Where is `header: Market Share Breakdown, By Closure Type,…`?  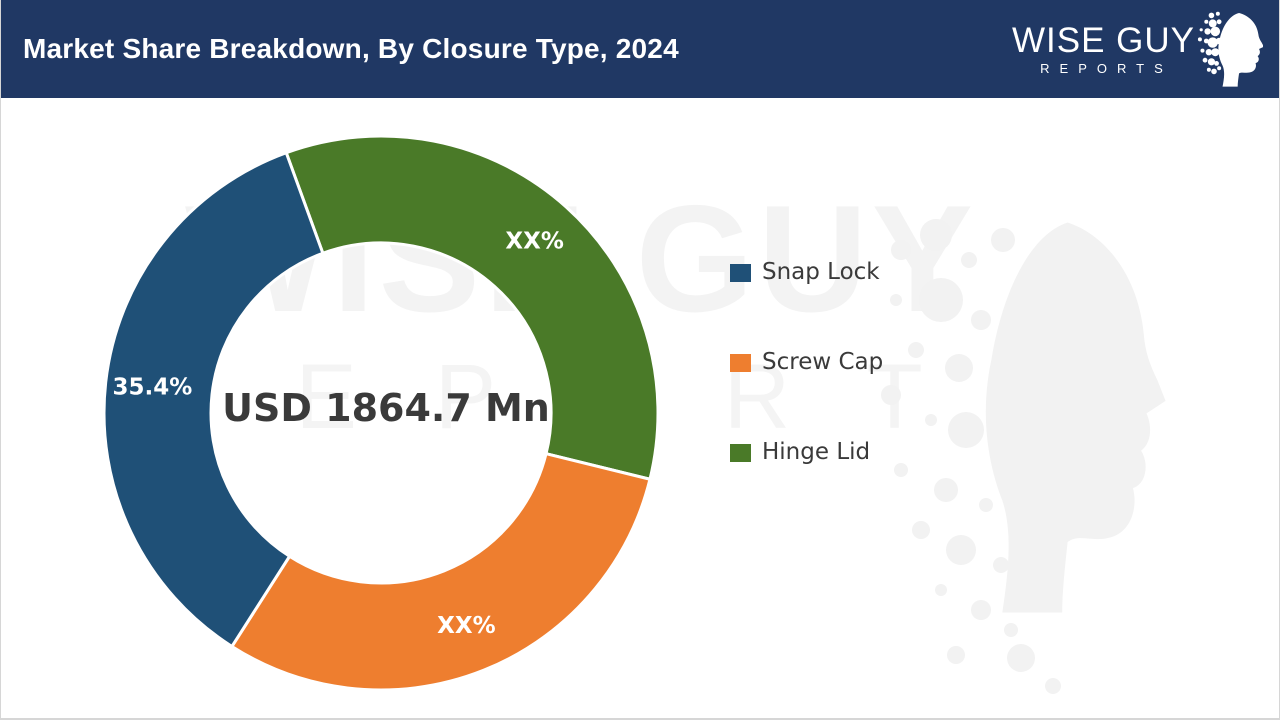
header: Market Share Breakdown, By Closure Type,… is located at coordinates (640, 49).